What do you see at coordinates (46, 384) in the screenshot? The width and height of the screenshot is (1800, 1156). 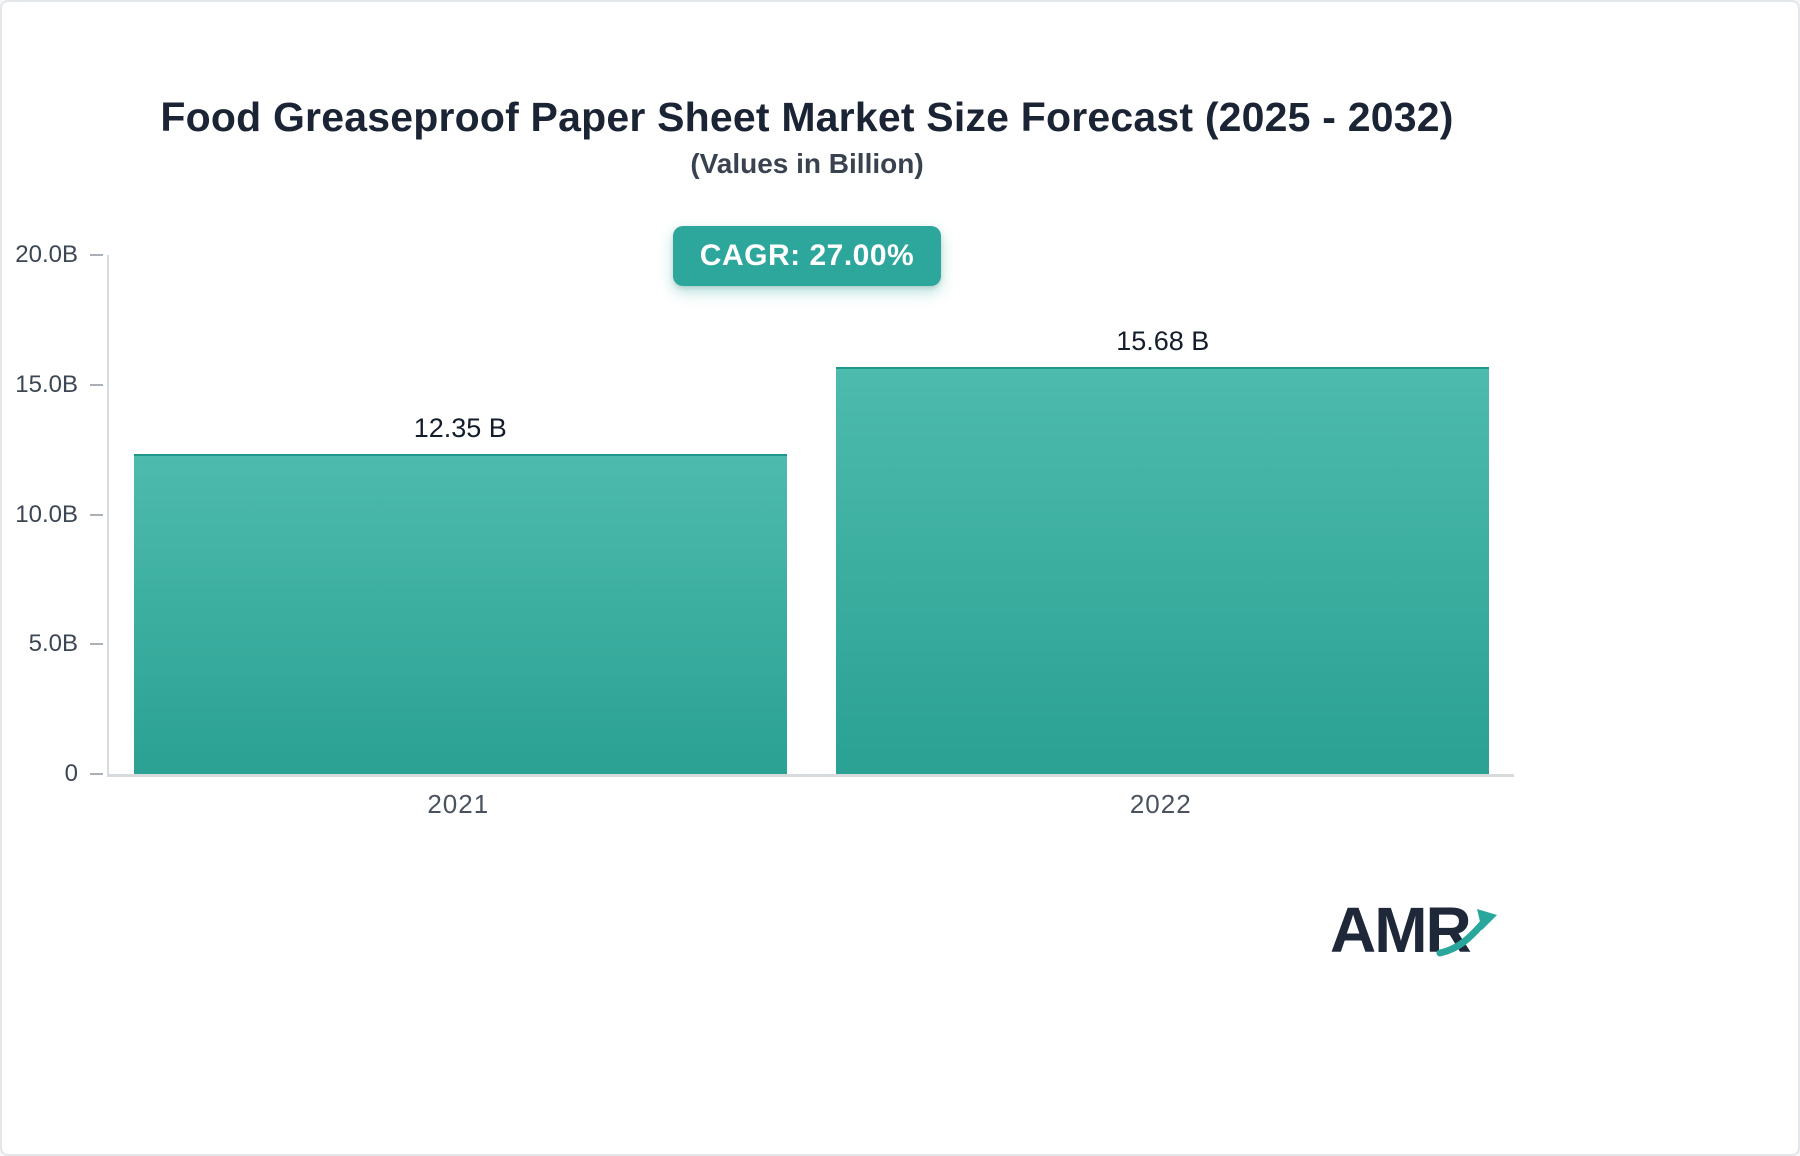 I see `y-tick-label: 15.0B` at bounding box center [46, 384].